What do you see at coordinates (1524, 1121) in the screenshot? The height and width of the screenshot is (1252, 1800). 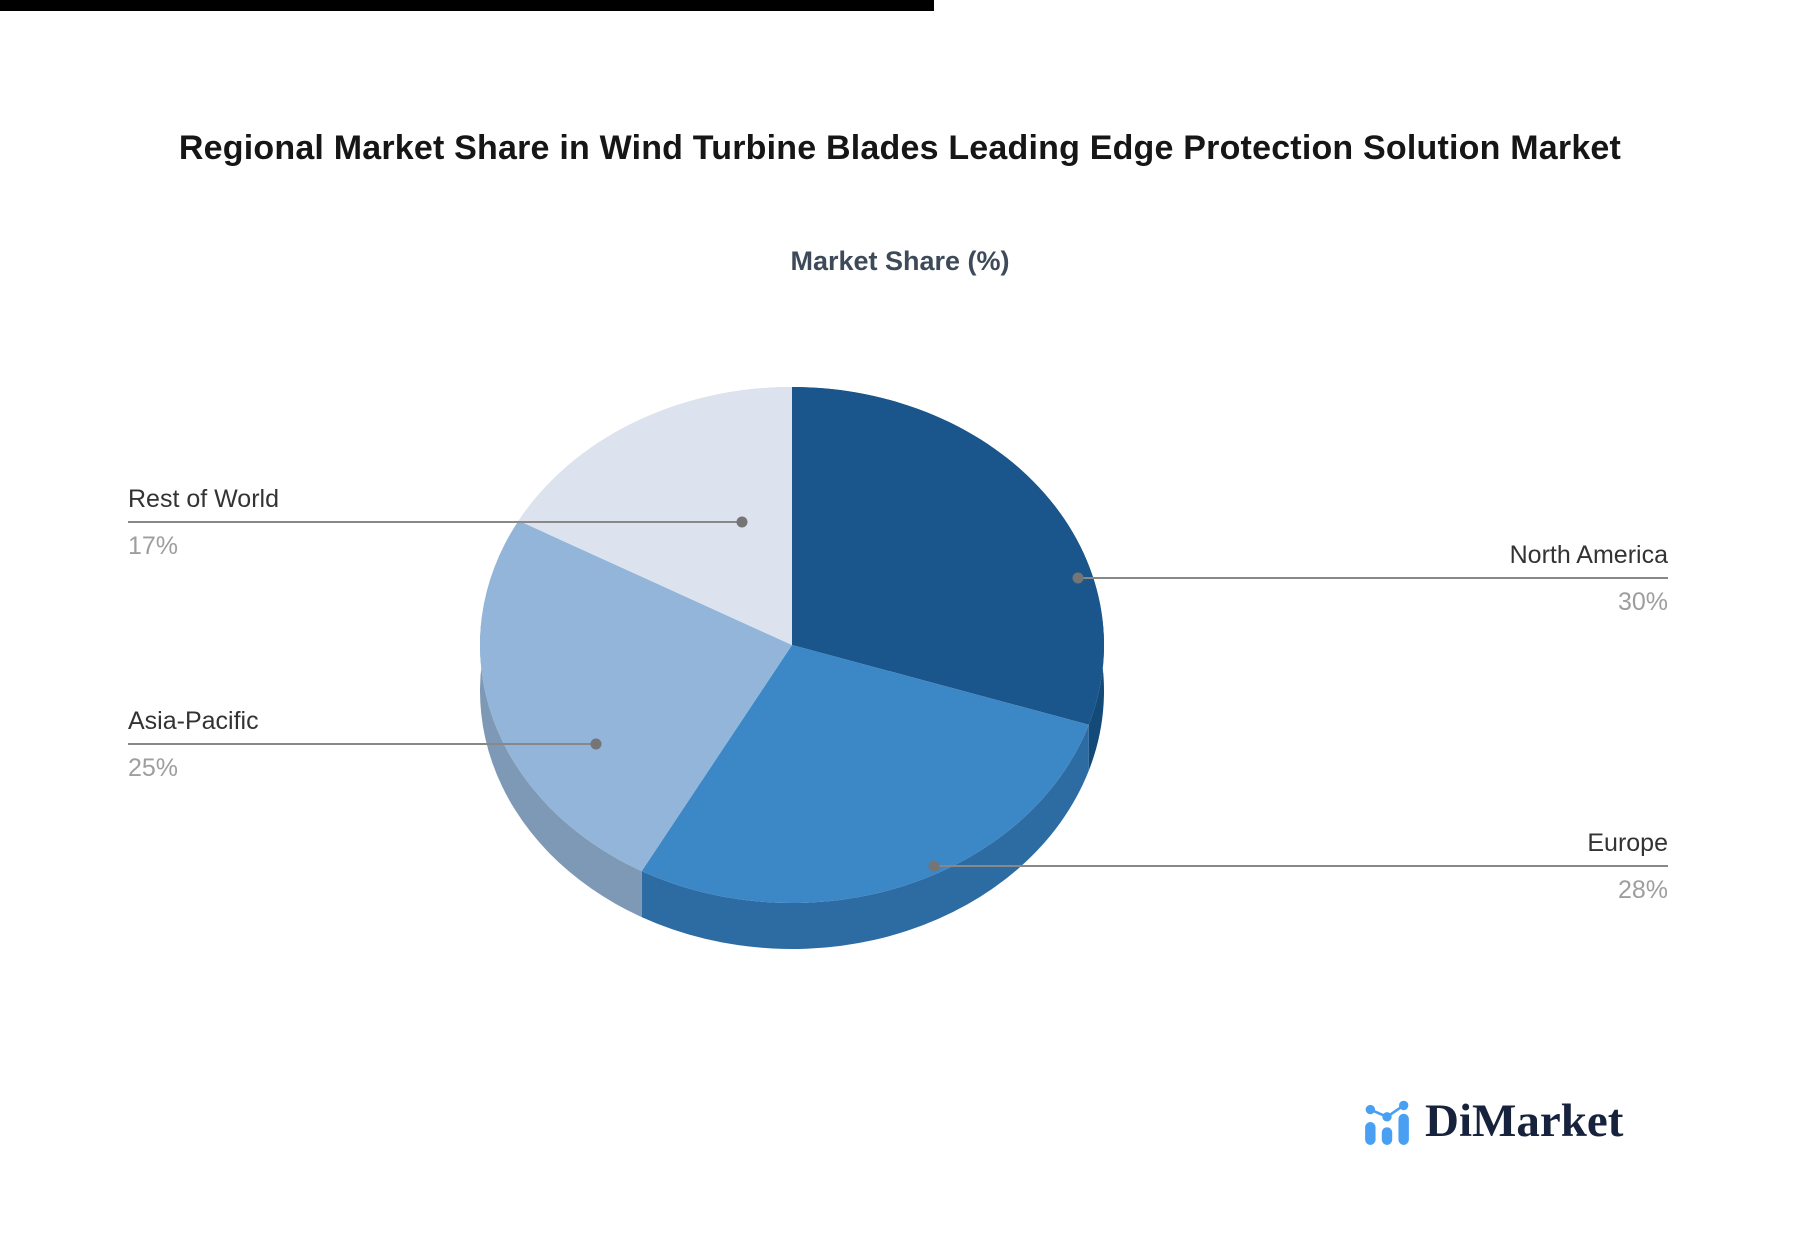 I see `logo-text: DiMarket` at bounding box center [1524, 1121].